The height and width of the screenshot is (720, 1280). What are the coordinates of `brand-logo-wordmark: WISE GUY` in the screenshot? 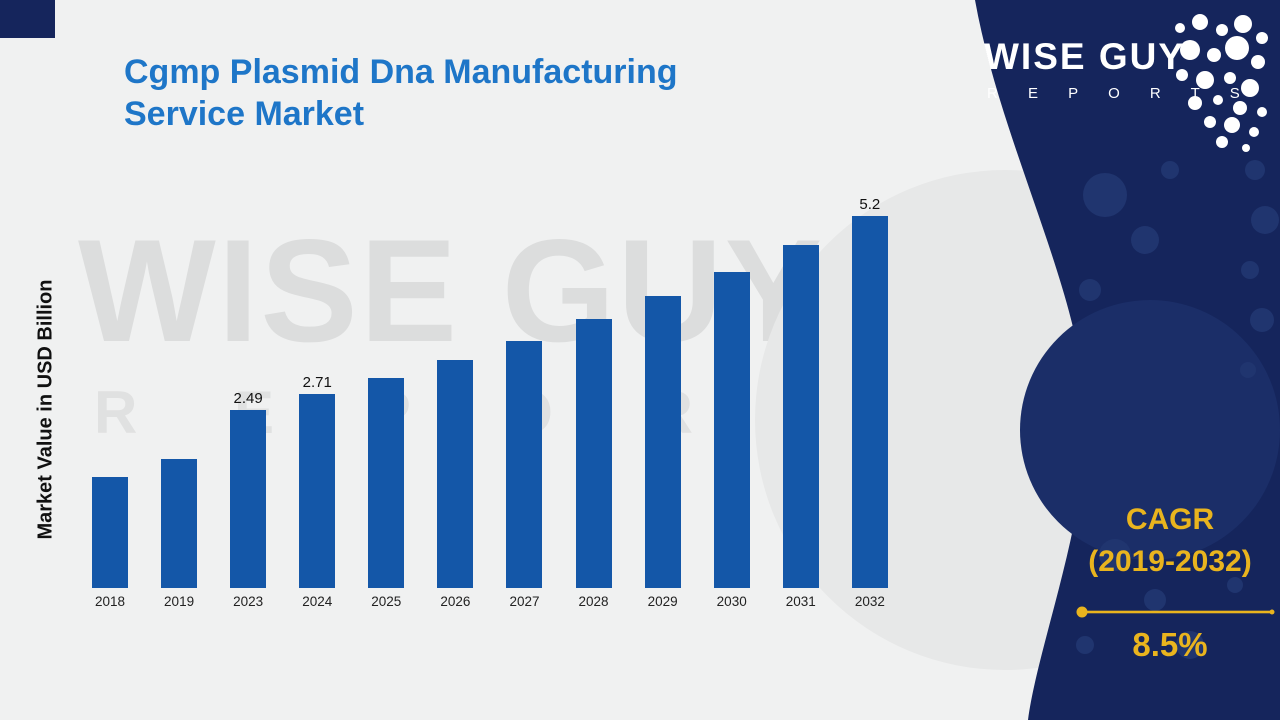 It's located at (1085, 56).